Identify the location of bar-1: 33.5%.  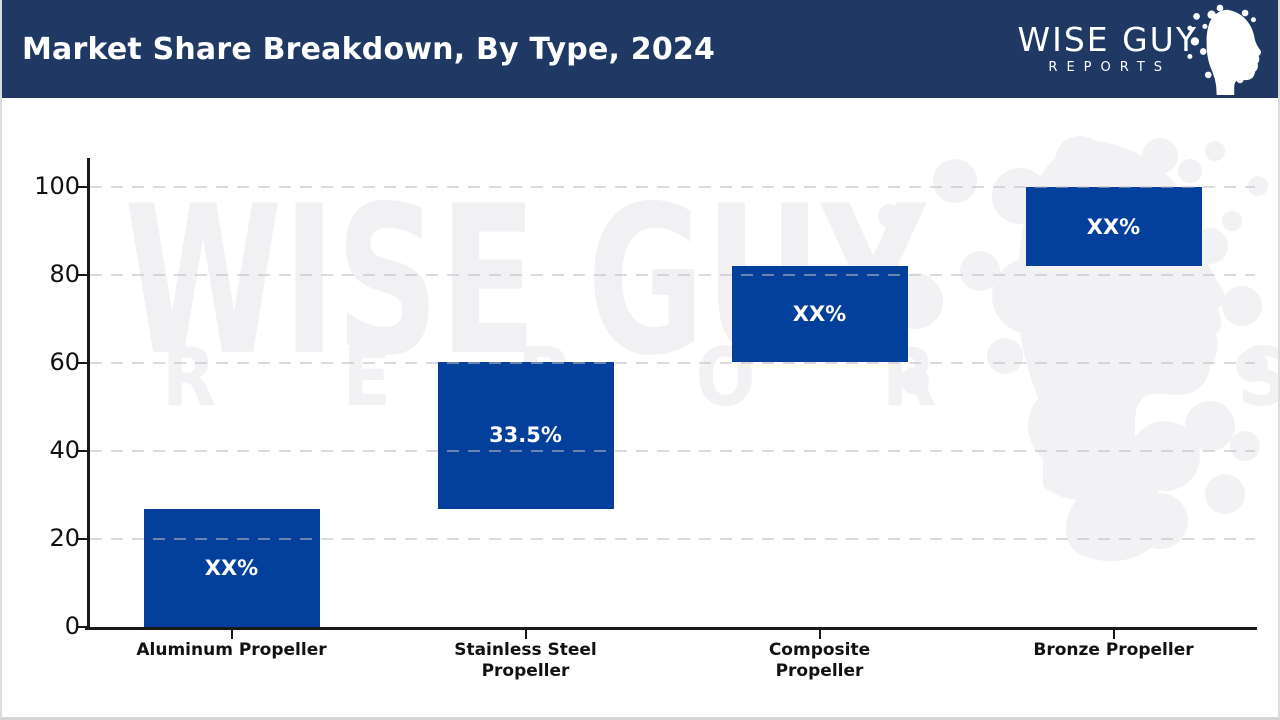
(525, 435).